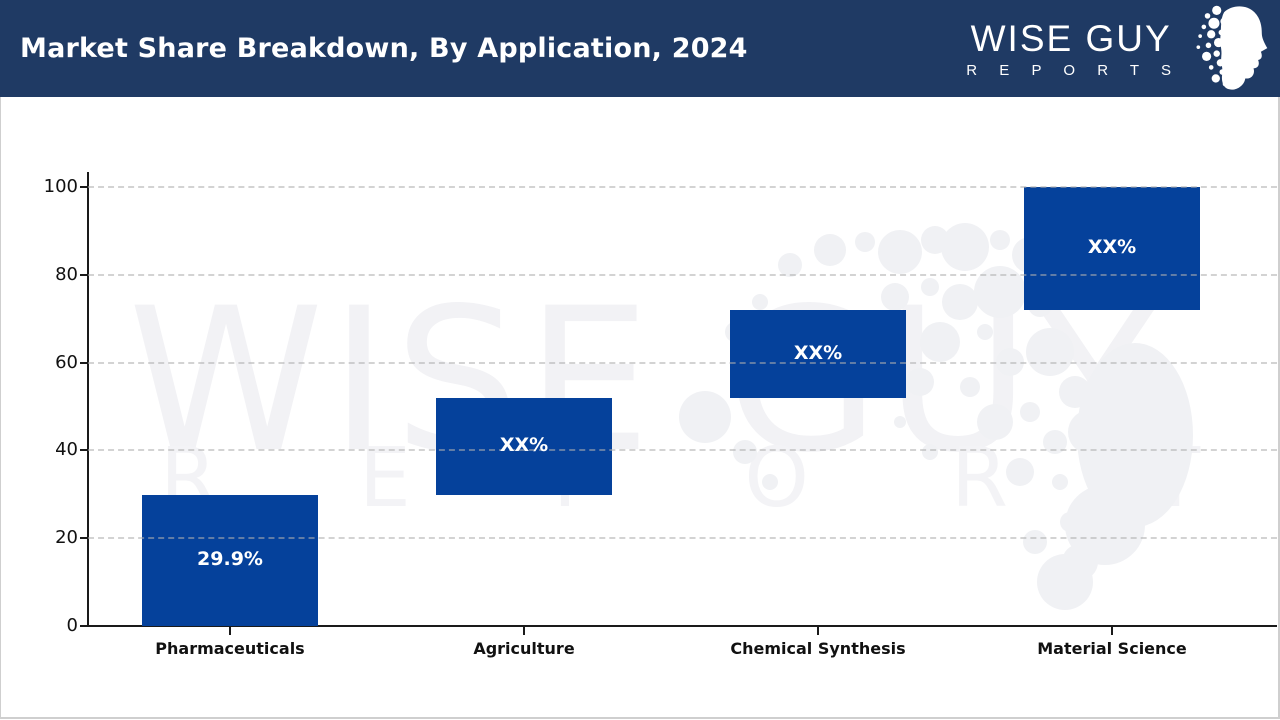 Image resolution: width=1280 pixels, height=720 pixels. What do you see at coordinates (72, 625) in the screenshot?
I see `y-tick-label-0: 0` at bounding box center [72, 625].